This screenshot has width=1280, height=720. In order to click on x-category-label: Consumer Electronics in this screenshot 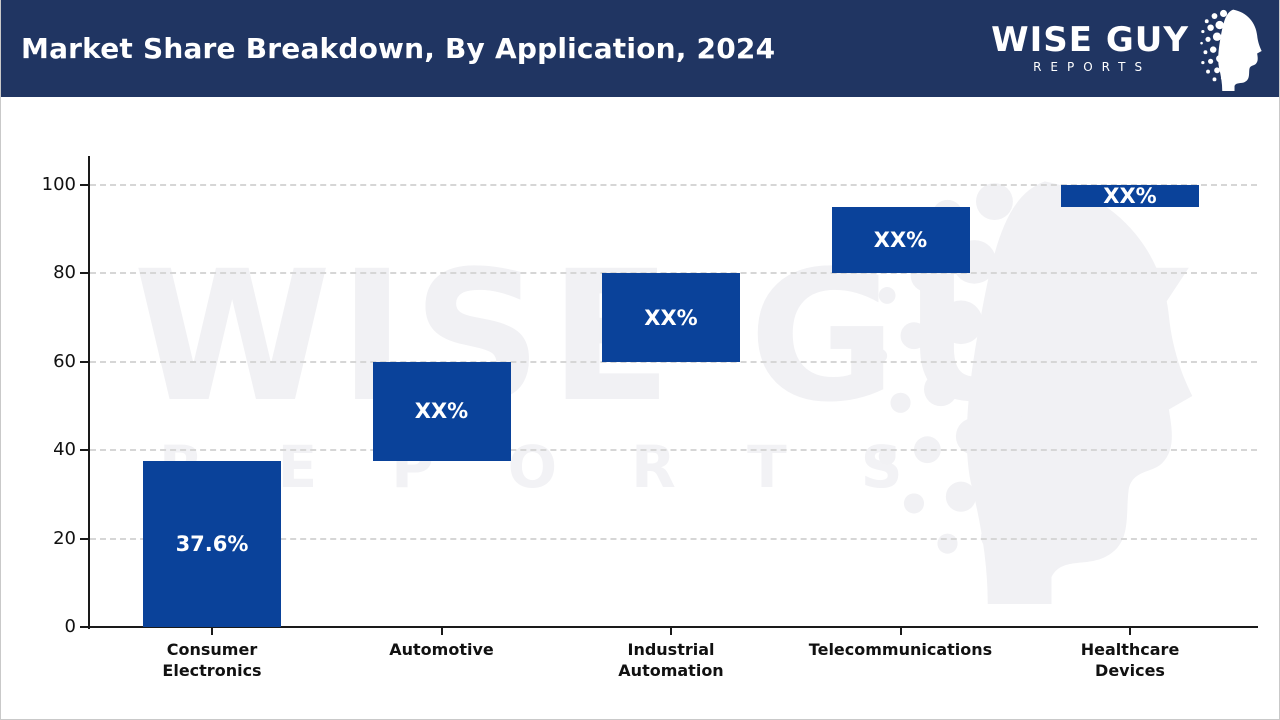, I will do `click(212, 660)`.